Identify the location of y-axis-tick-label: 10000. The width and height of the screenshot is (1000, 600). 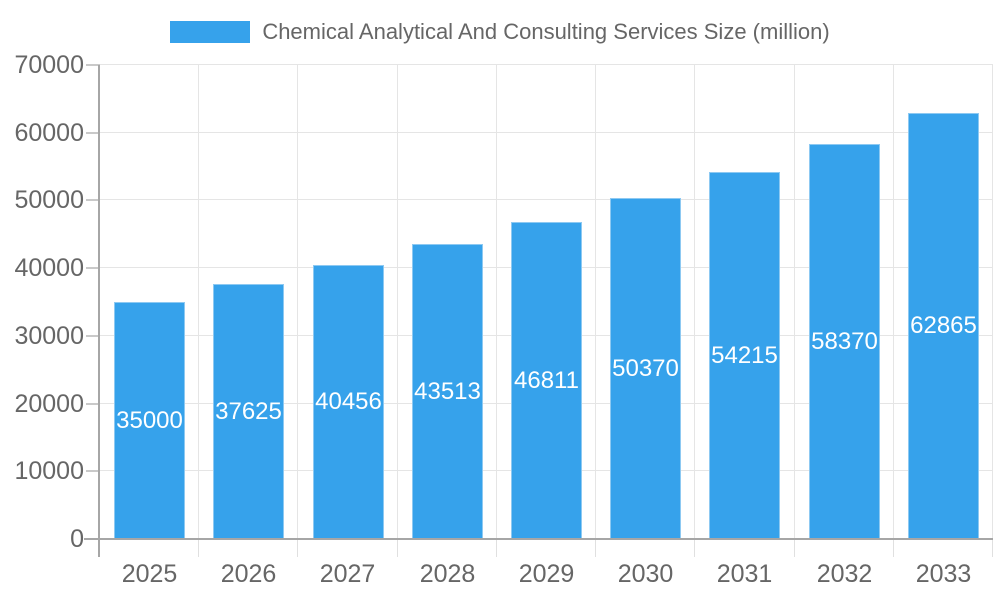
(42, 471).